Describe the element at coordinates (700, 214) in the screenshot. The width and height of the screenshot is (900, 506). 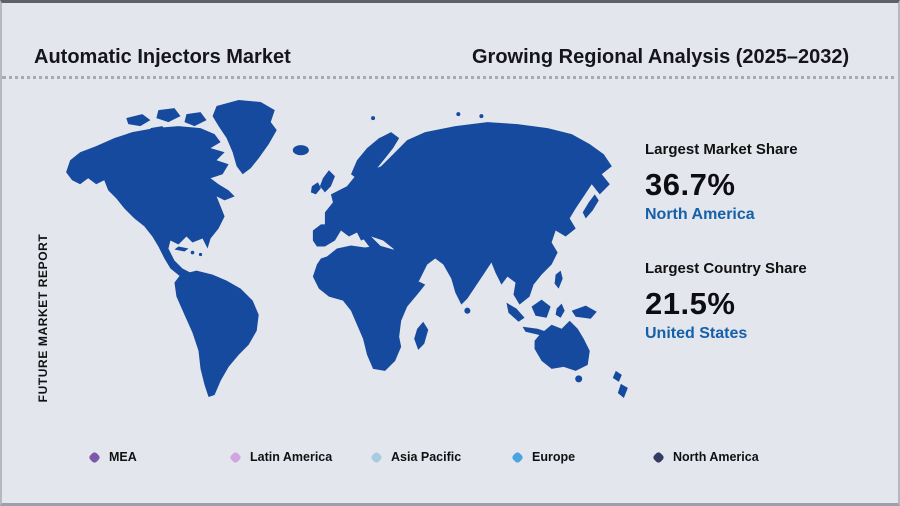
I see `stat-region: North America` at that location.